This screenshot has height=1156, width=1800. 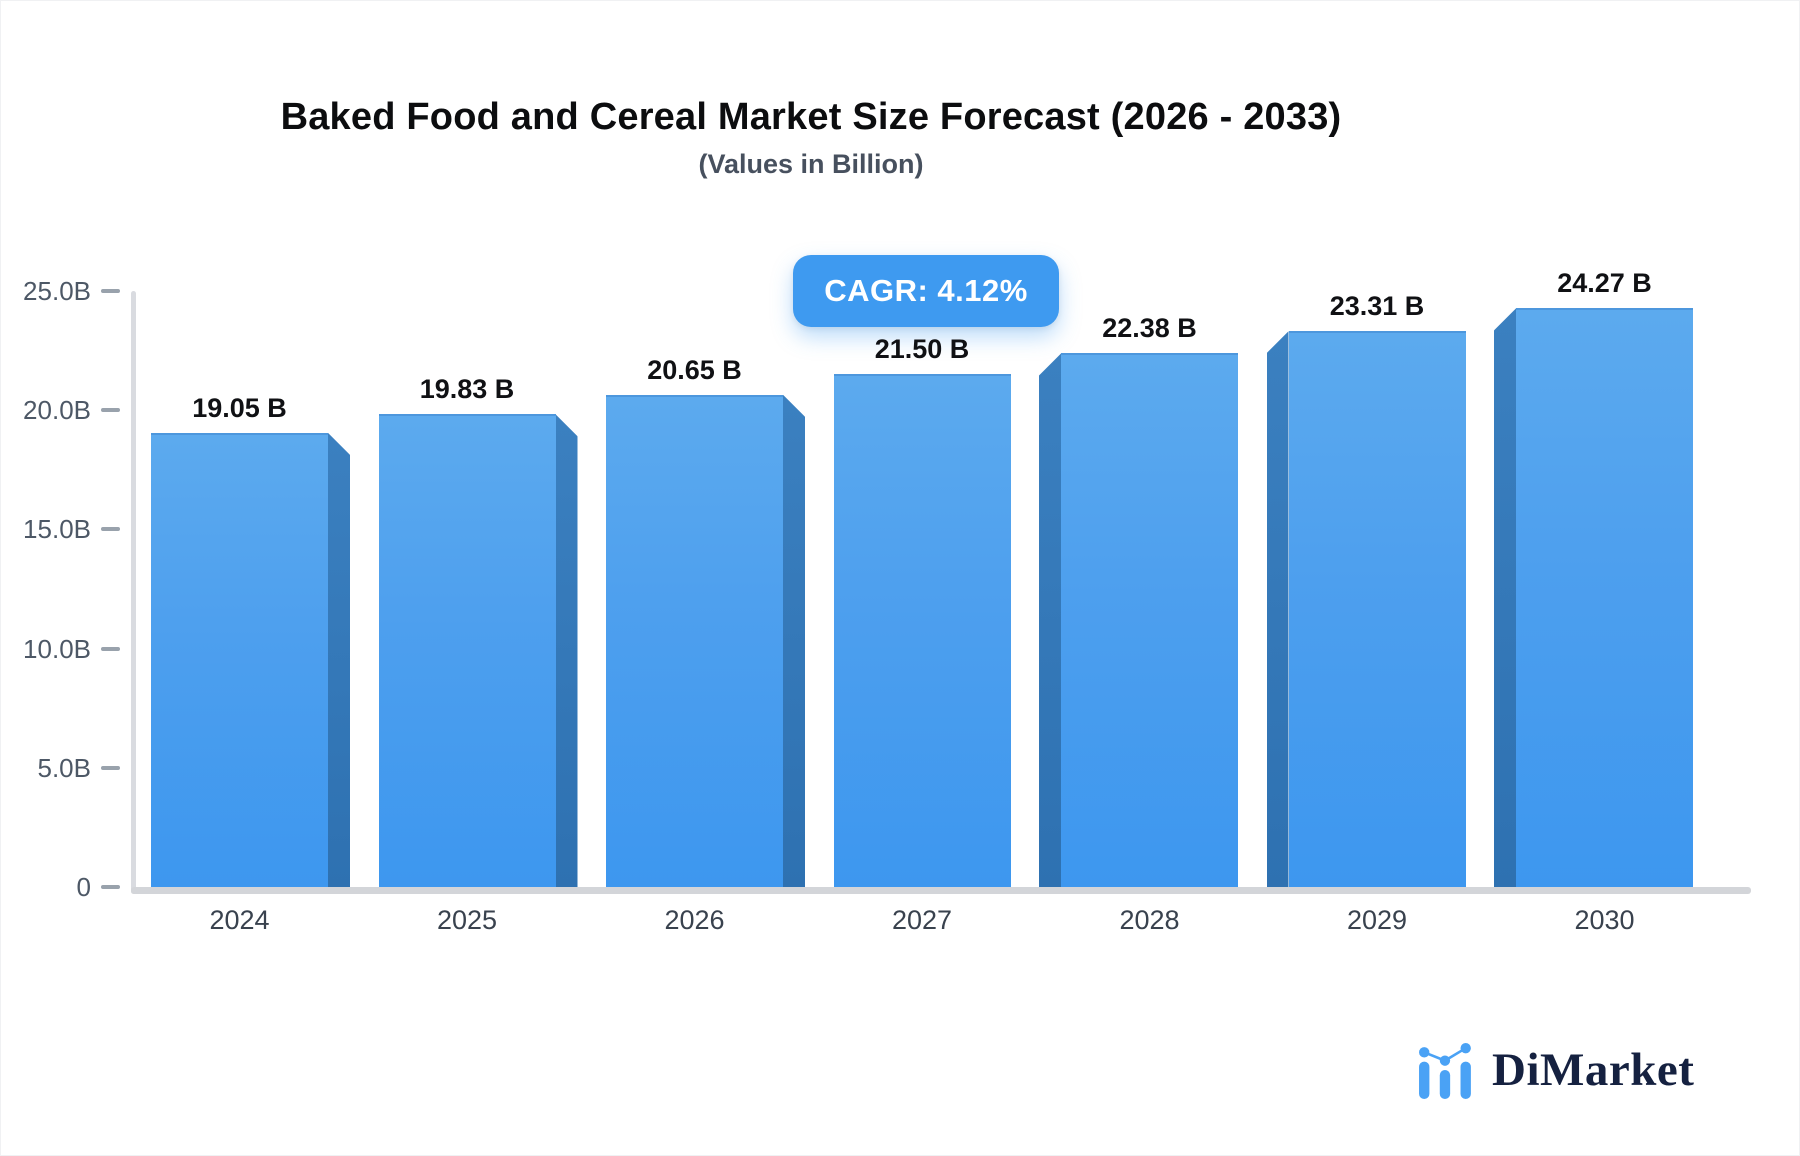 I want to click on y-axis-tick-label: 25.0B, so click(x=57, y=291).